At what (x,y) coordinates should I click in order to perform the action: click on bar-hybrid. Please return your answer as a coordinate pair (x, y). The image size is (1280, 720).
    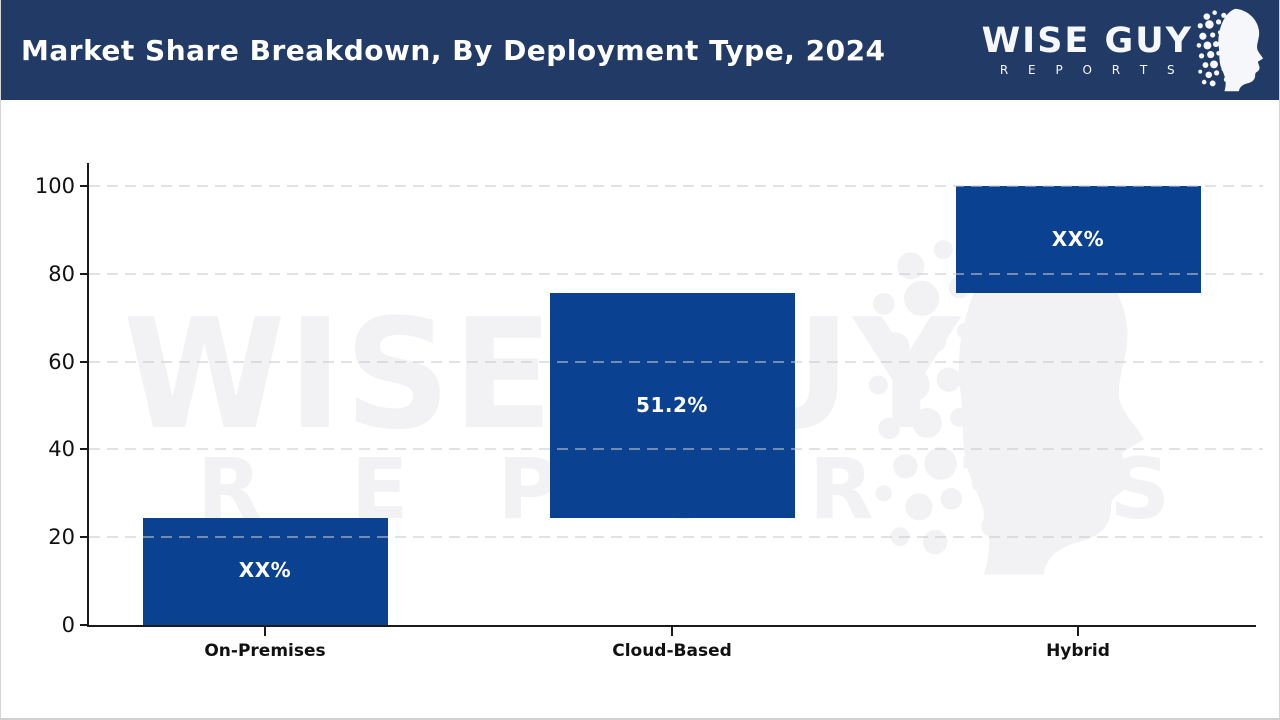
    Looking at the image, I should click on (1078, 240).